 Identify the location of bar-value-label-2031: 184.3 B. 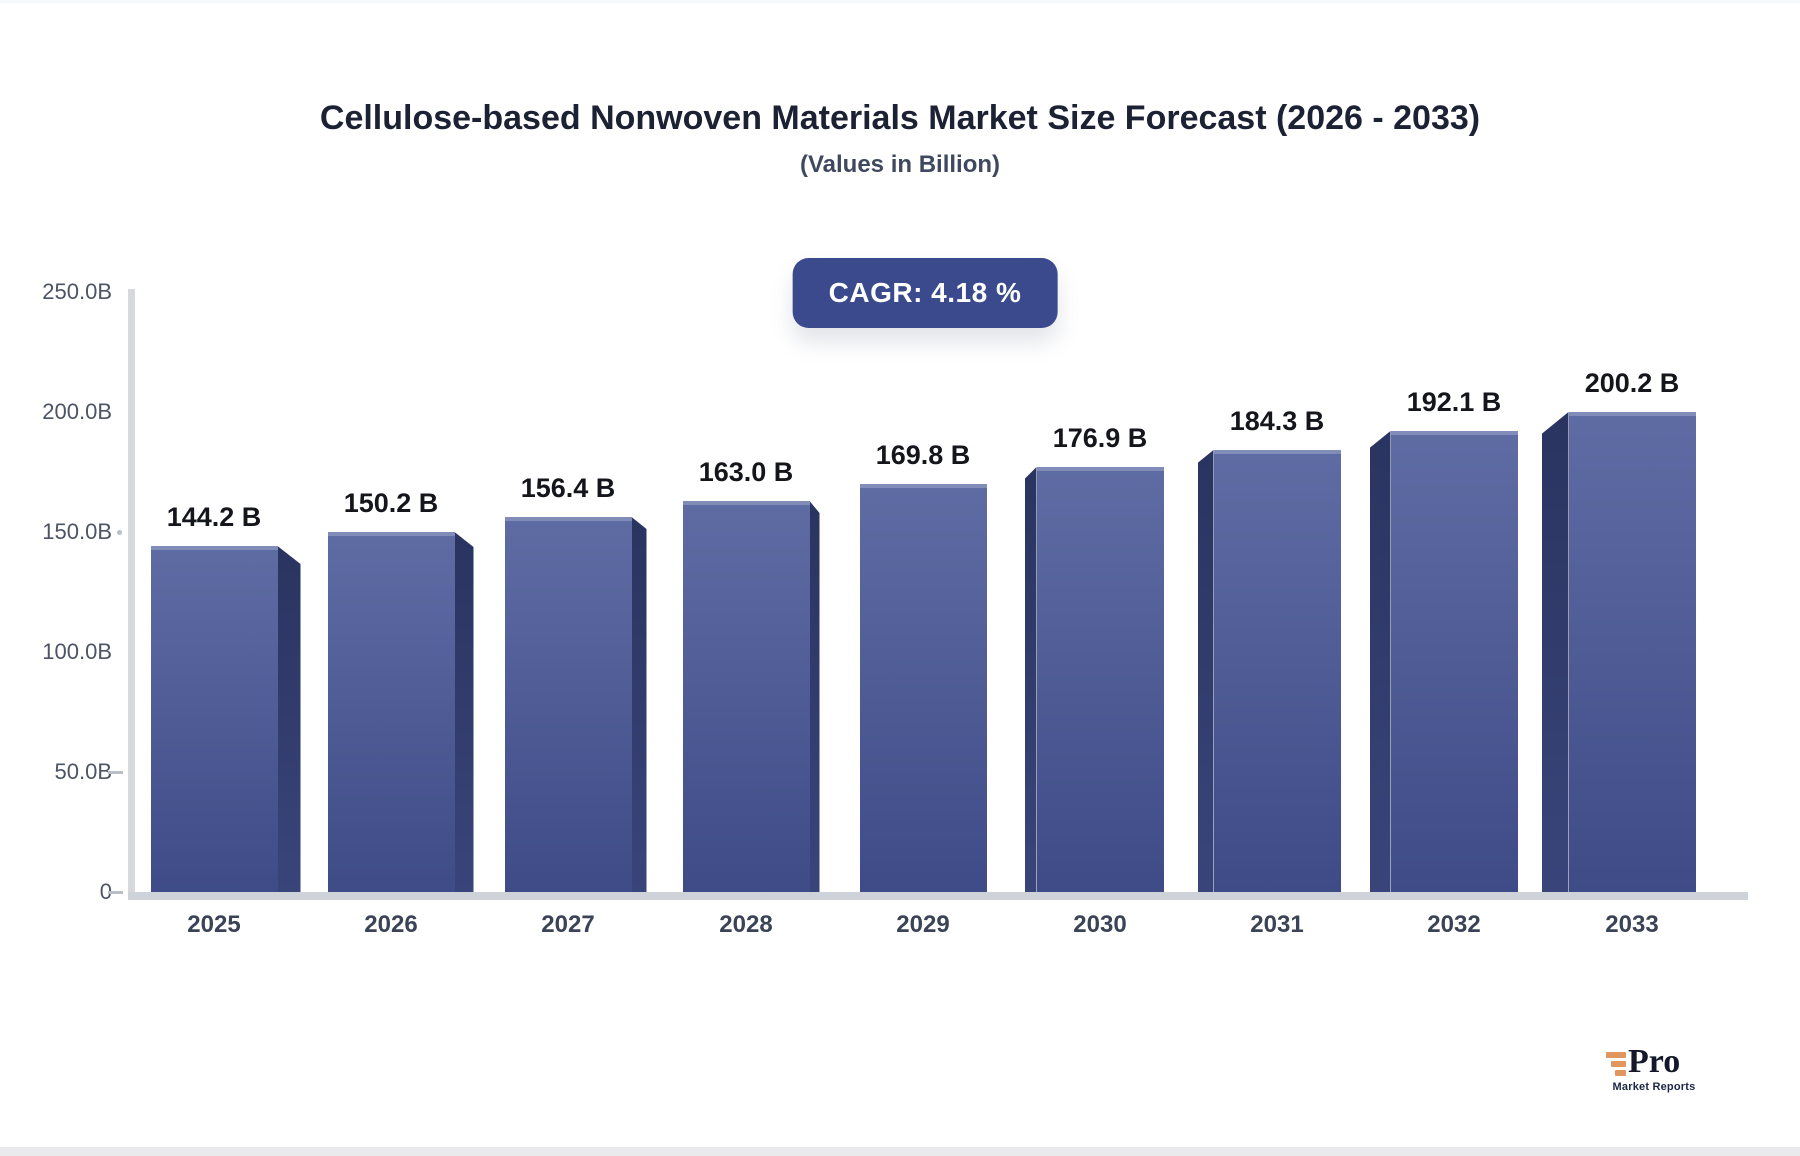
(1277, 421).